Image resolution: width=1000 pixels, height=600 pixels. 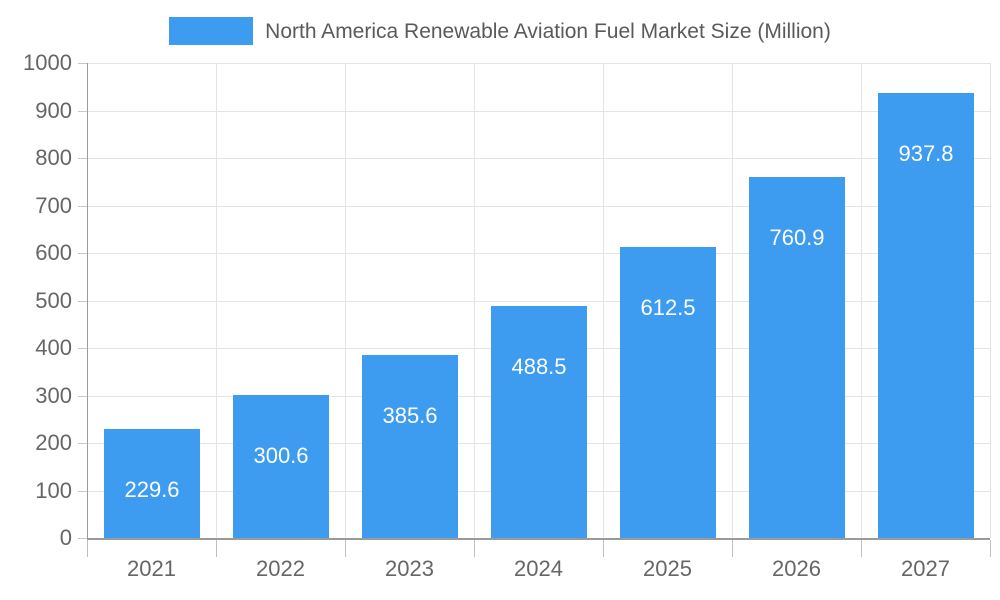 I want to click on y-axis-tick-label: 500, so click(x=53, y=300).